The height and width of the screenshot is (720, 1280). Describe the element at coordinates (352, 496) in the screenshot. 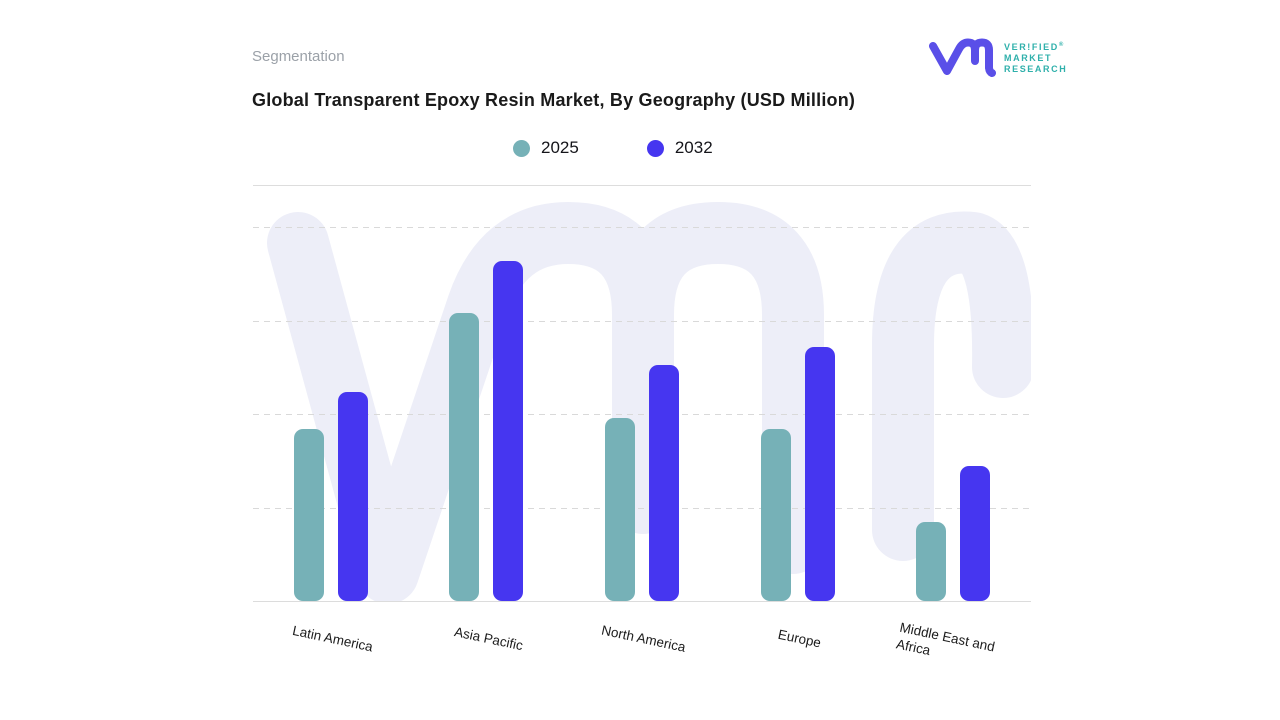

I see `bar-2032-latin-america` at that location.